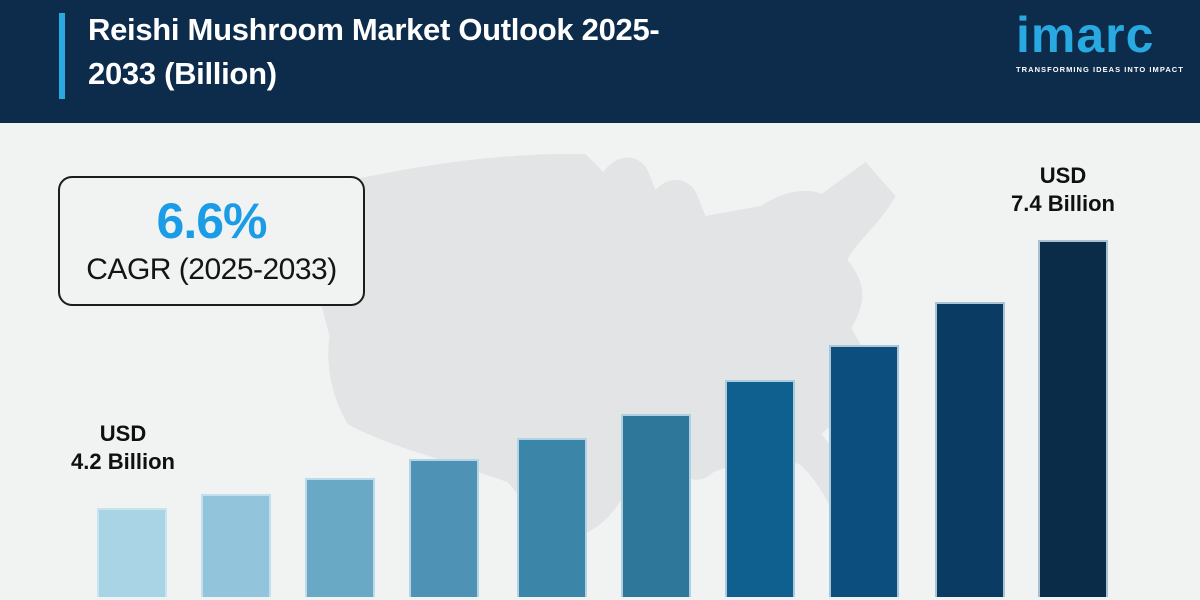 This screenshot has height=600, width=1200. What do you see at coordinates (1063, 175) in the screenshot?
I see `end-value-line1: USD` at bounding box center [1063, 175].